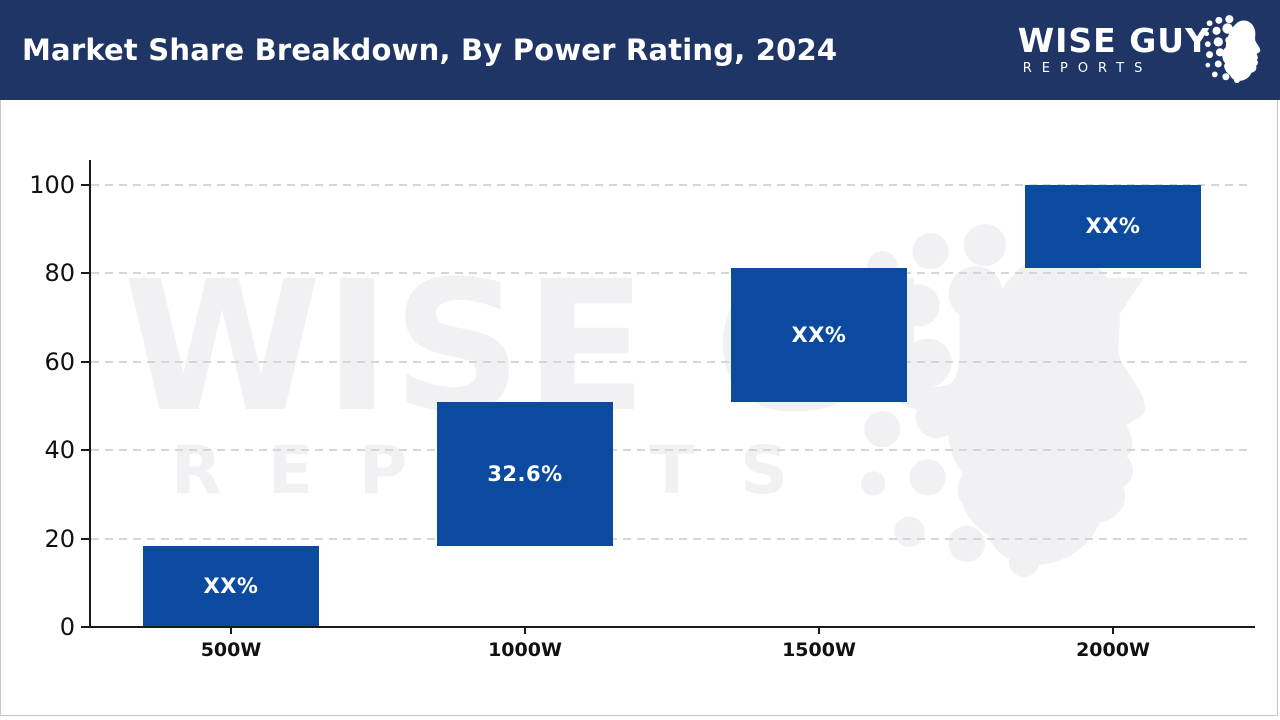 This screenshot has height=720, width=1280. I want to click on brand-logo-text: WISE GUY REPORTS, so click(1114, 50).